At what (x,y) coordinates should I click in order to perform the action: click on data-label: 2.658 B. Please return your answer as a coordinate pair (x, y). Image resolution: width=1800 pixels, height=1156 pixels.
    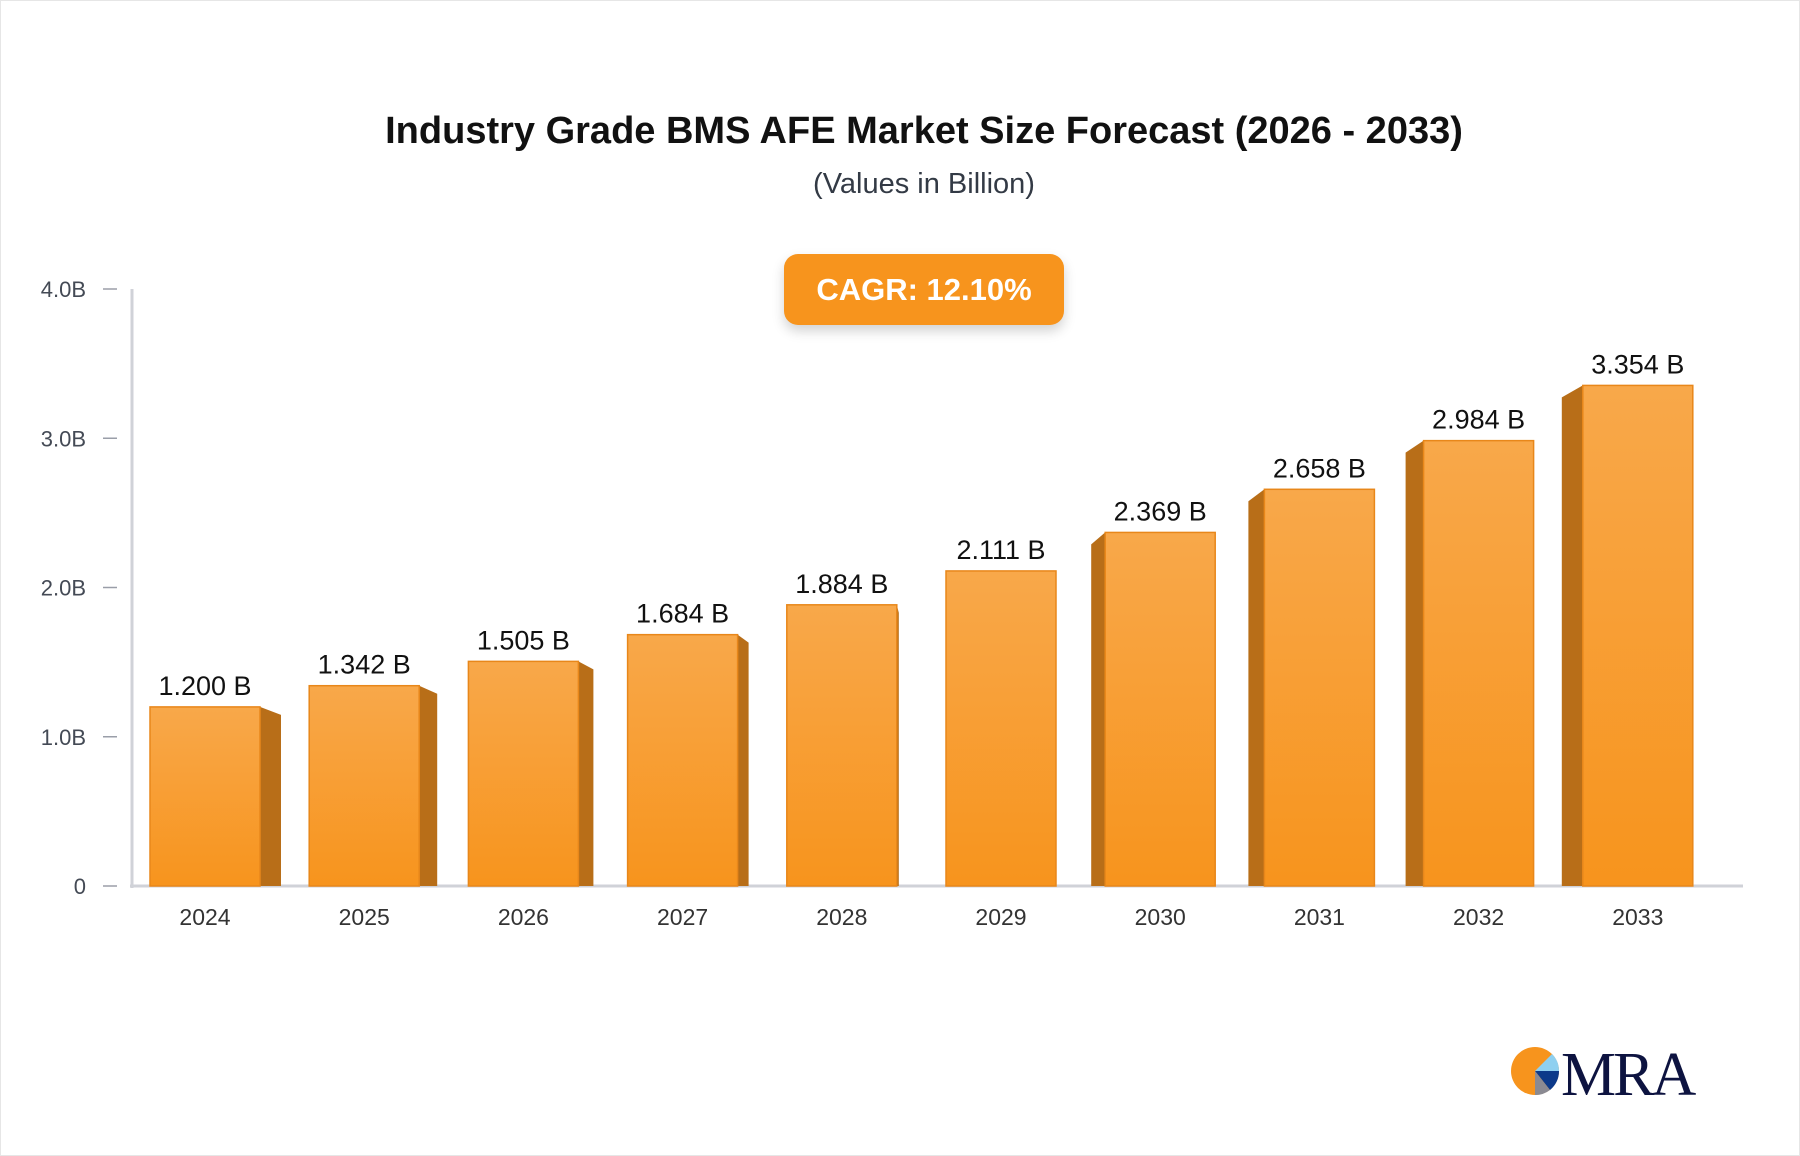
    Looking at the image, I should click on (1319, 468).